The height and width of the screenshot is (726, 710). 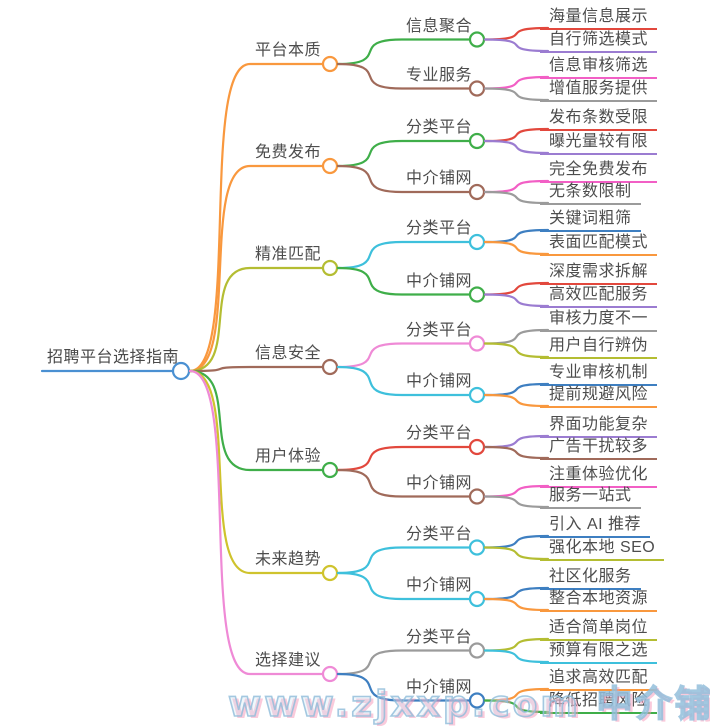 I want to click on leaf-node: 社区化服务, so click(x=590, y=579).